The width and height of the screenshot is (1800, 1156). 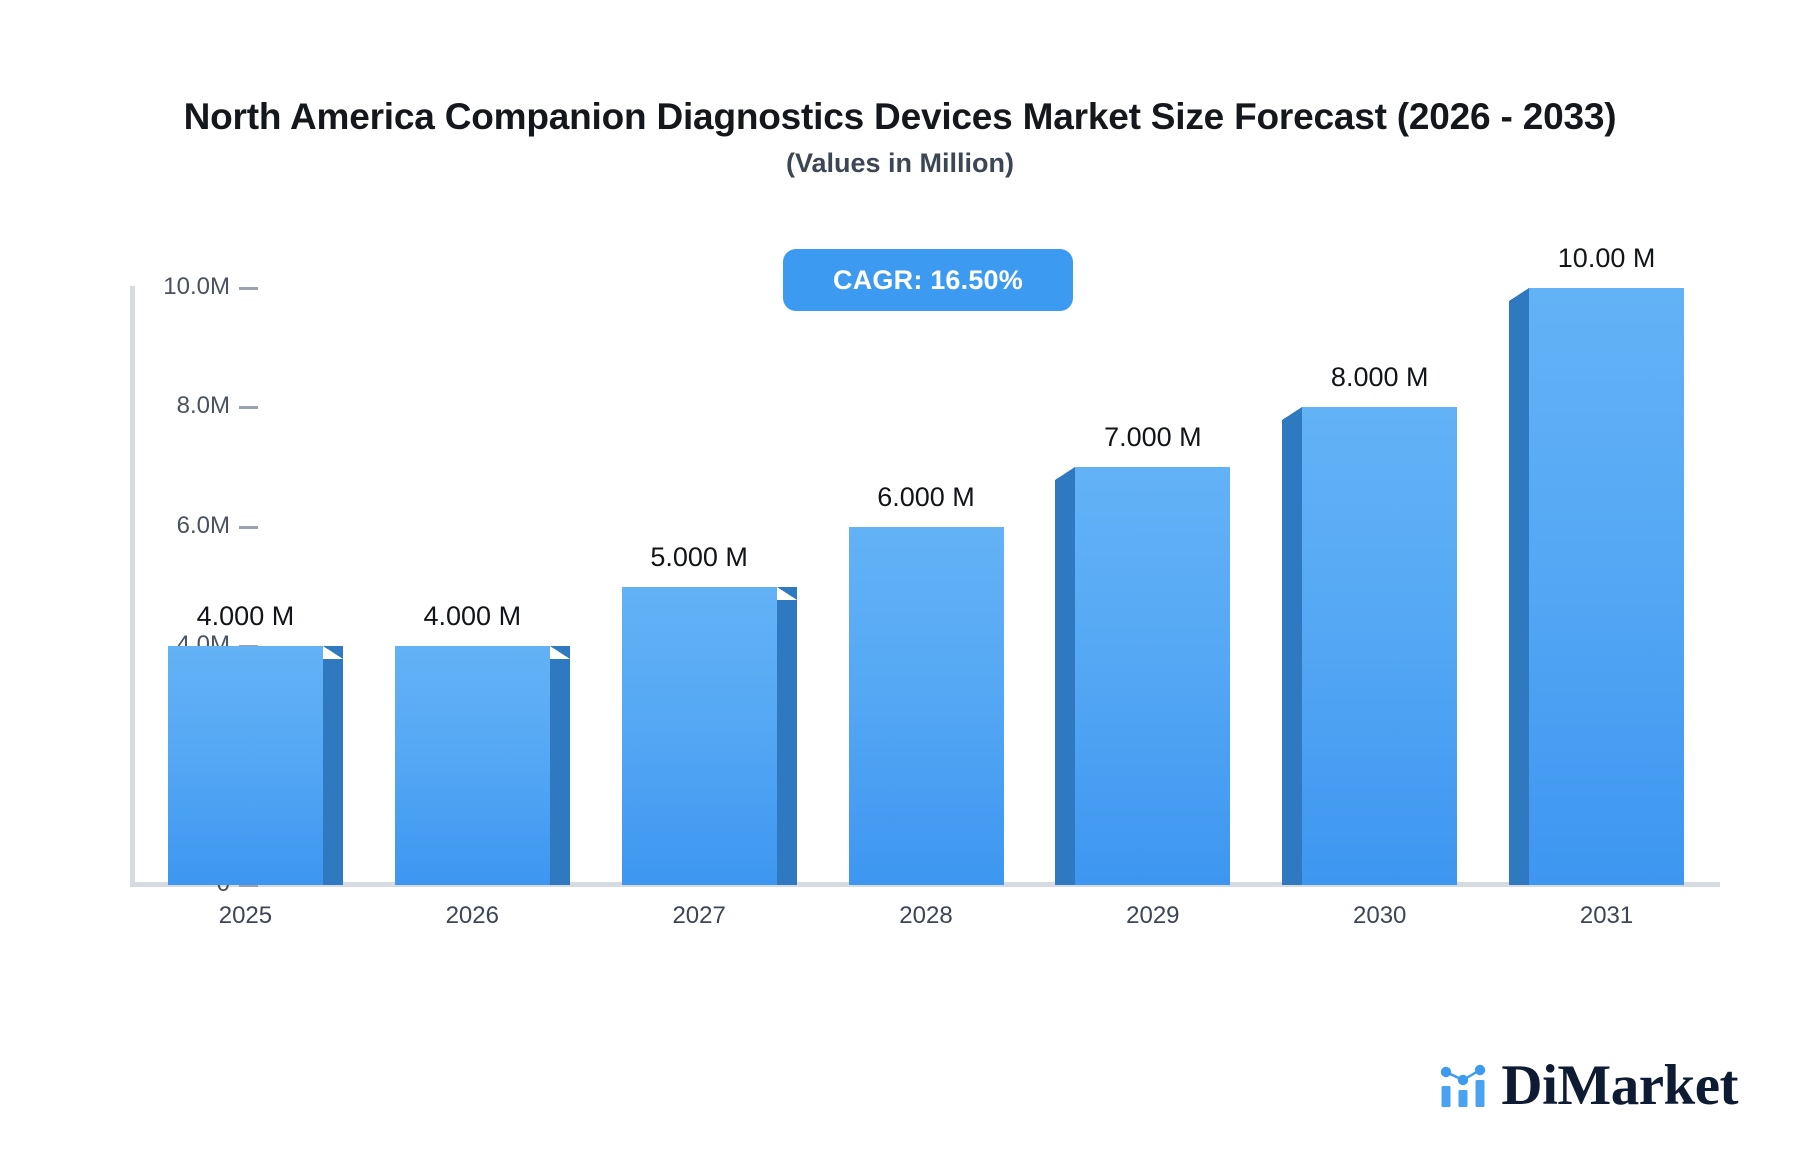 What do you see at coordinates (926, 496) in the screenshot?
I see `bar-value-label: 6.000 M` at bounding box center [926, 496].